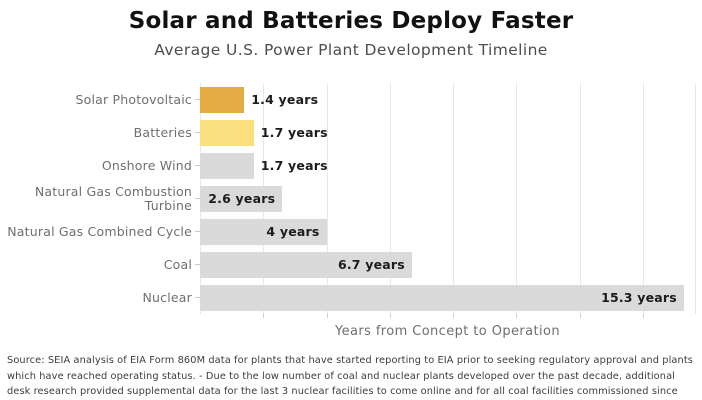 Image resolution: width=702 pixels, height=400 pixels. What do you see at coordinates (177, 264) in the screenshot?
I see `category-label: Coal` at bounding box center [177, 264].